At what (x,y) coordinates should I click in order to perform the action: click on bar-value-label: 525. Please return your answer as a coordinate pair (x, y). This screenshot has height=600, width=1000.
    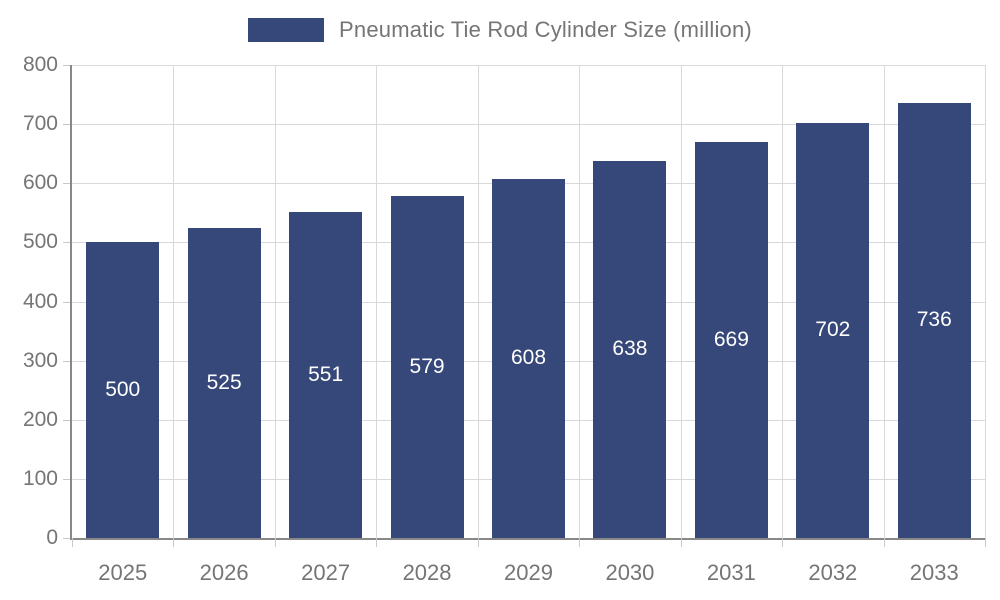
    Looking at the image, I should click on (224, 382).